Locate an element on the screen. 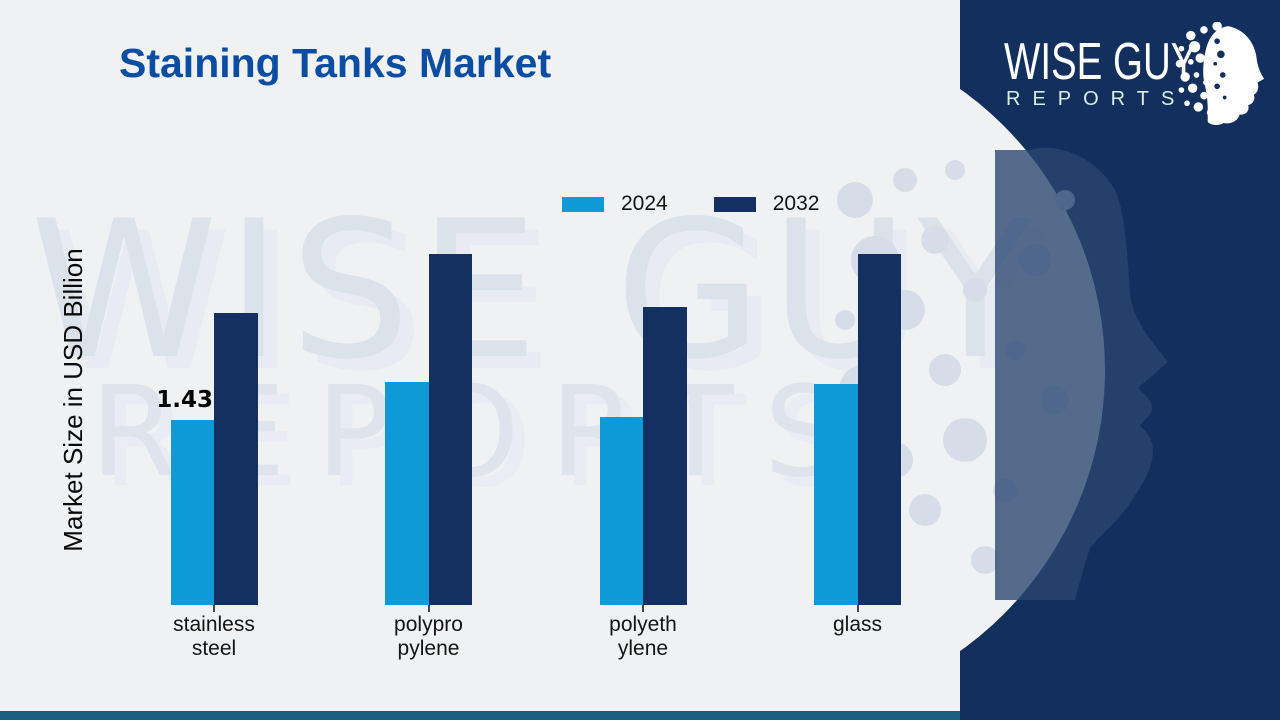 The height and width of the screenshot is (720, 1280). bar-value-label: 1.43 is located at coordinates (184, 400).